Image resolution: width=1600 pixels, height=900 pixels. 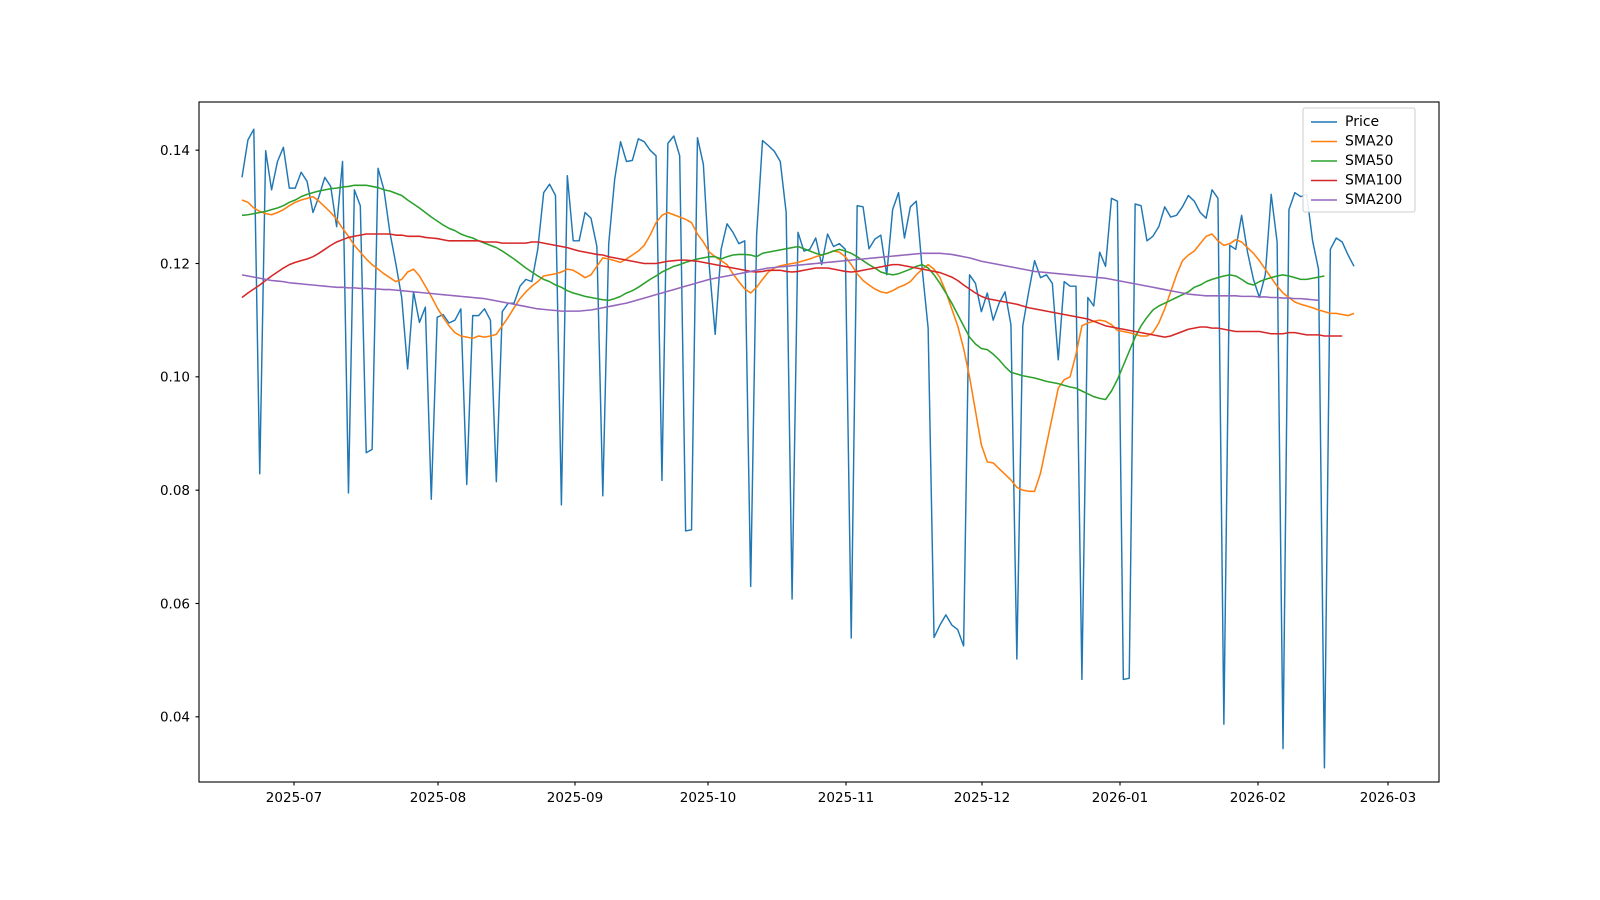 What do you see at coordinates (179, 434) in the screenshot?
I see `y-axis-ticks: 0.04 0.06 0.08 0.10 0.12 0.14` at bounding box center [179, 434].